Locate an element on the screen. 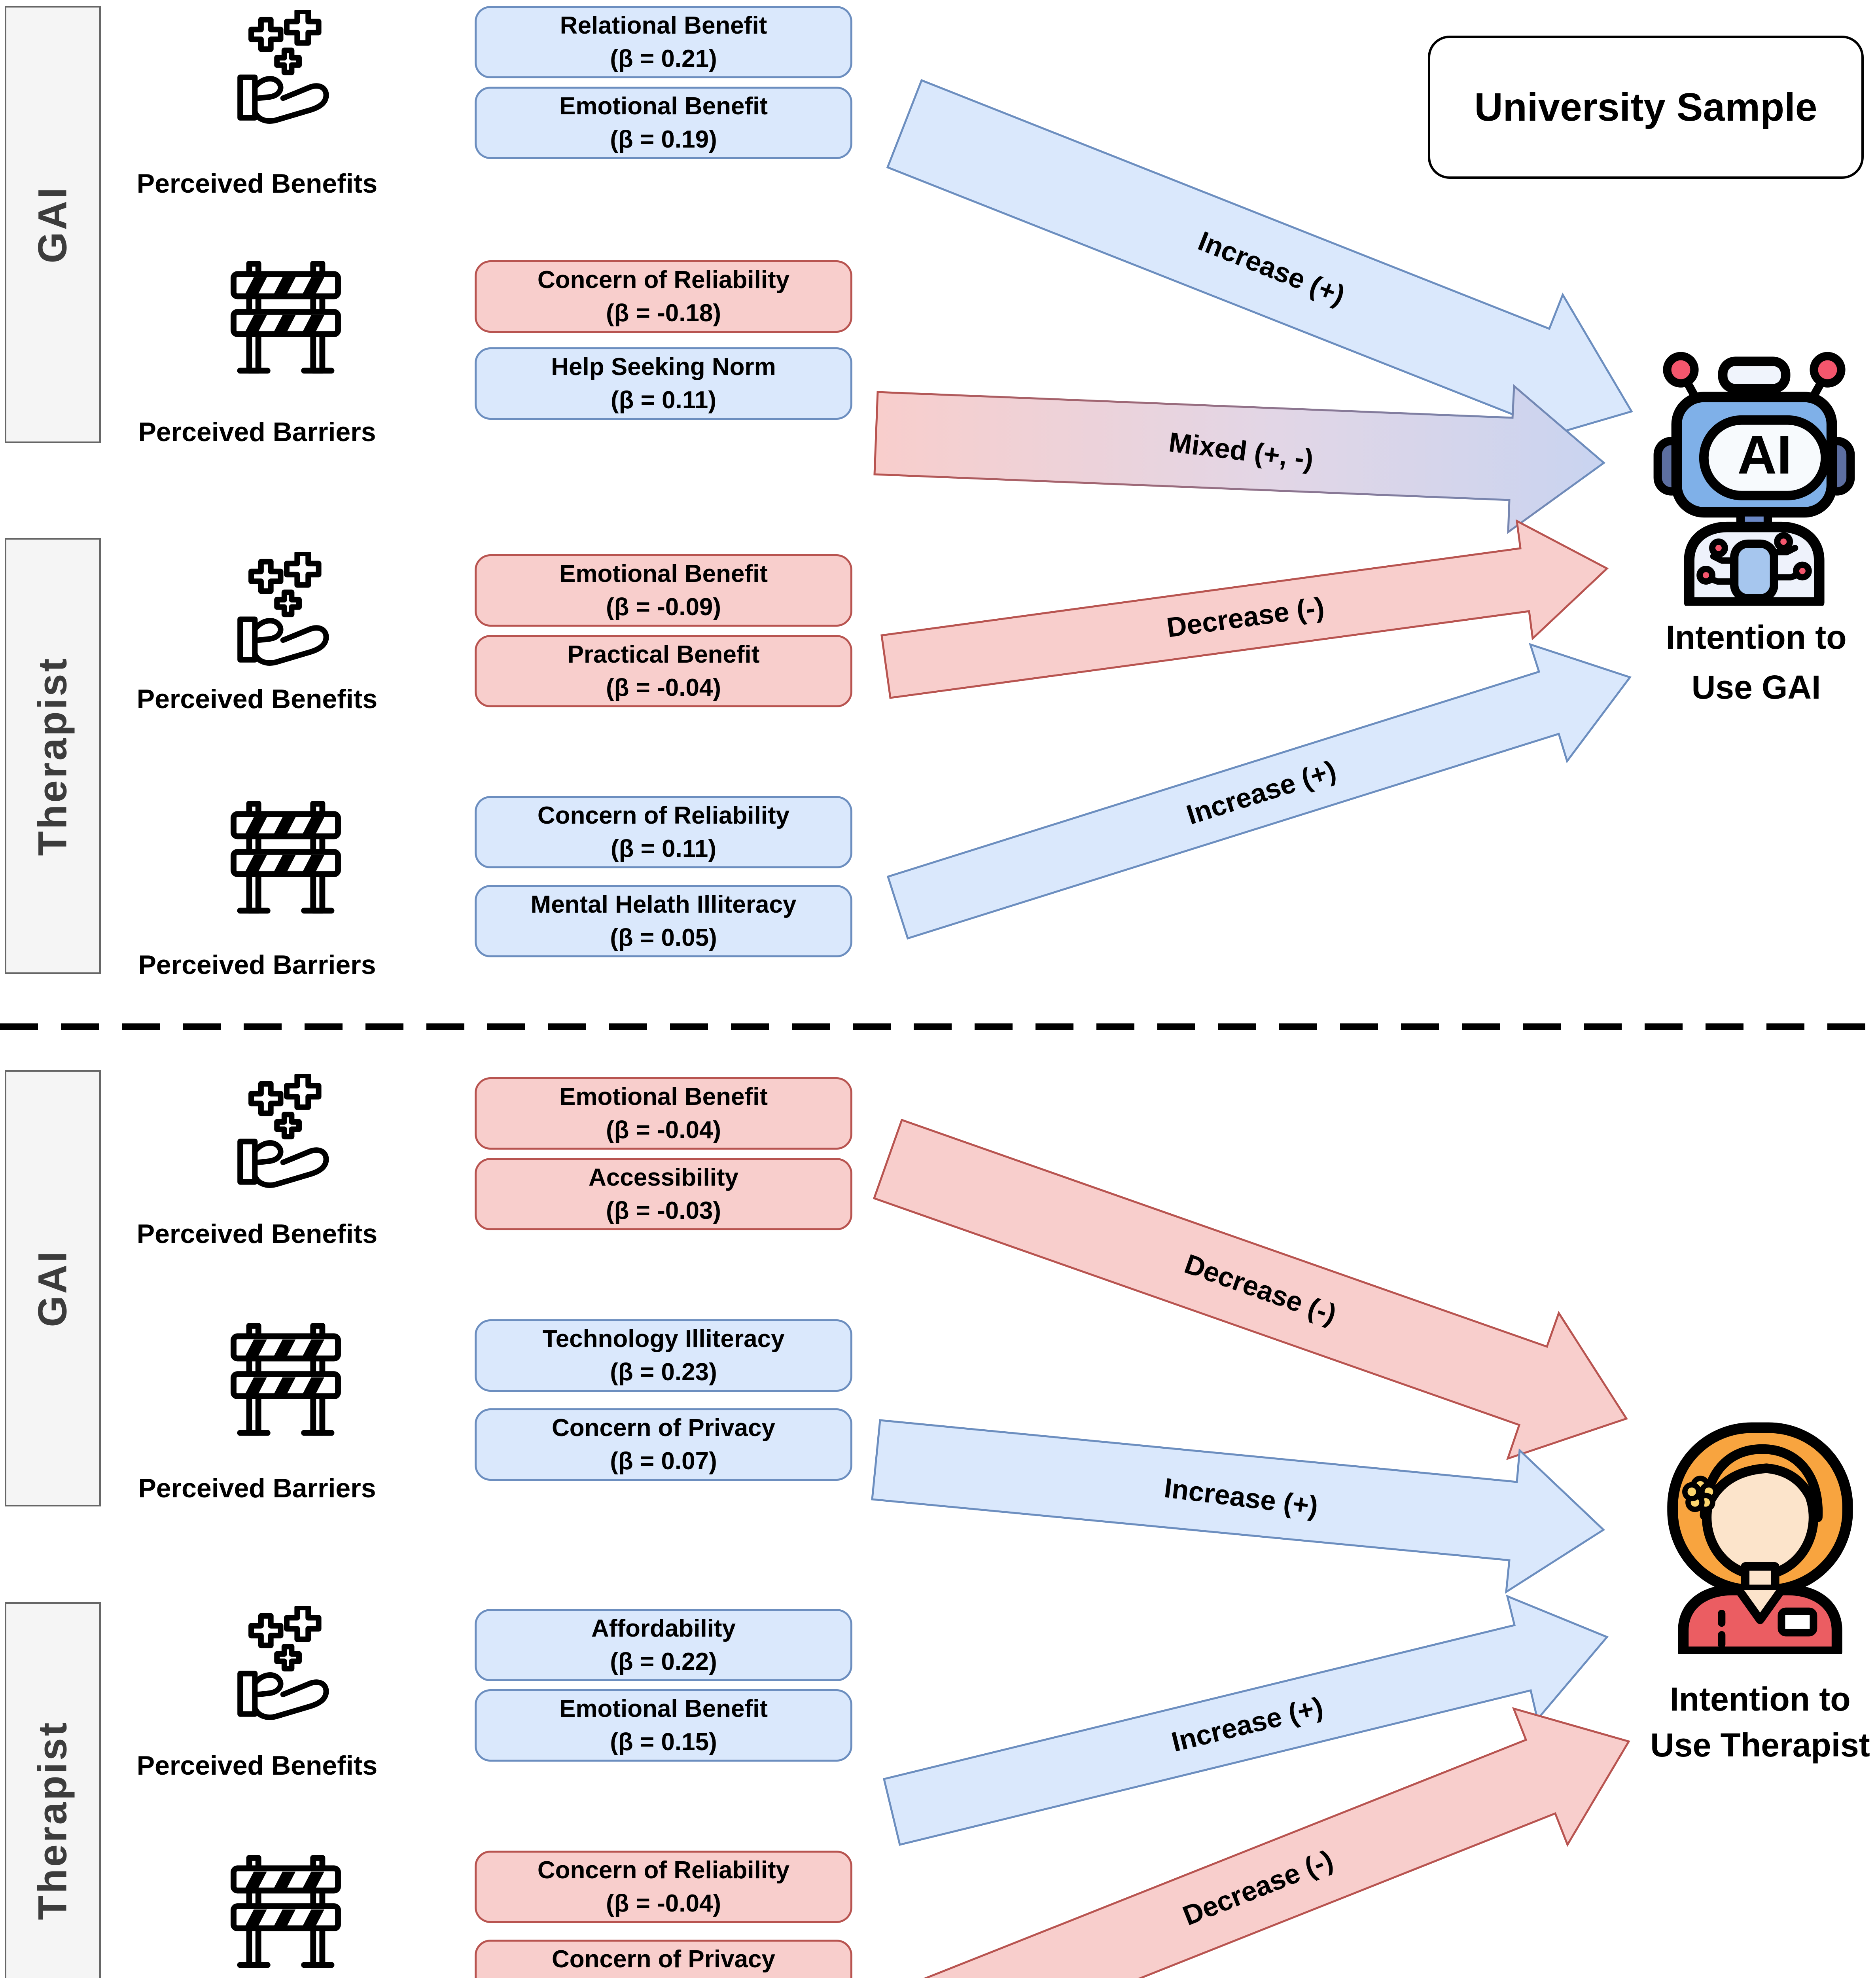 Image resolution: width=1876 pixels, height=1978 pixels. predictor-label: Technology Illiteracy is located at coordinates (663, 1339).